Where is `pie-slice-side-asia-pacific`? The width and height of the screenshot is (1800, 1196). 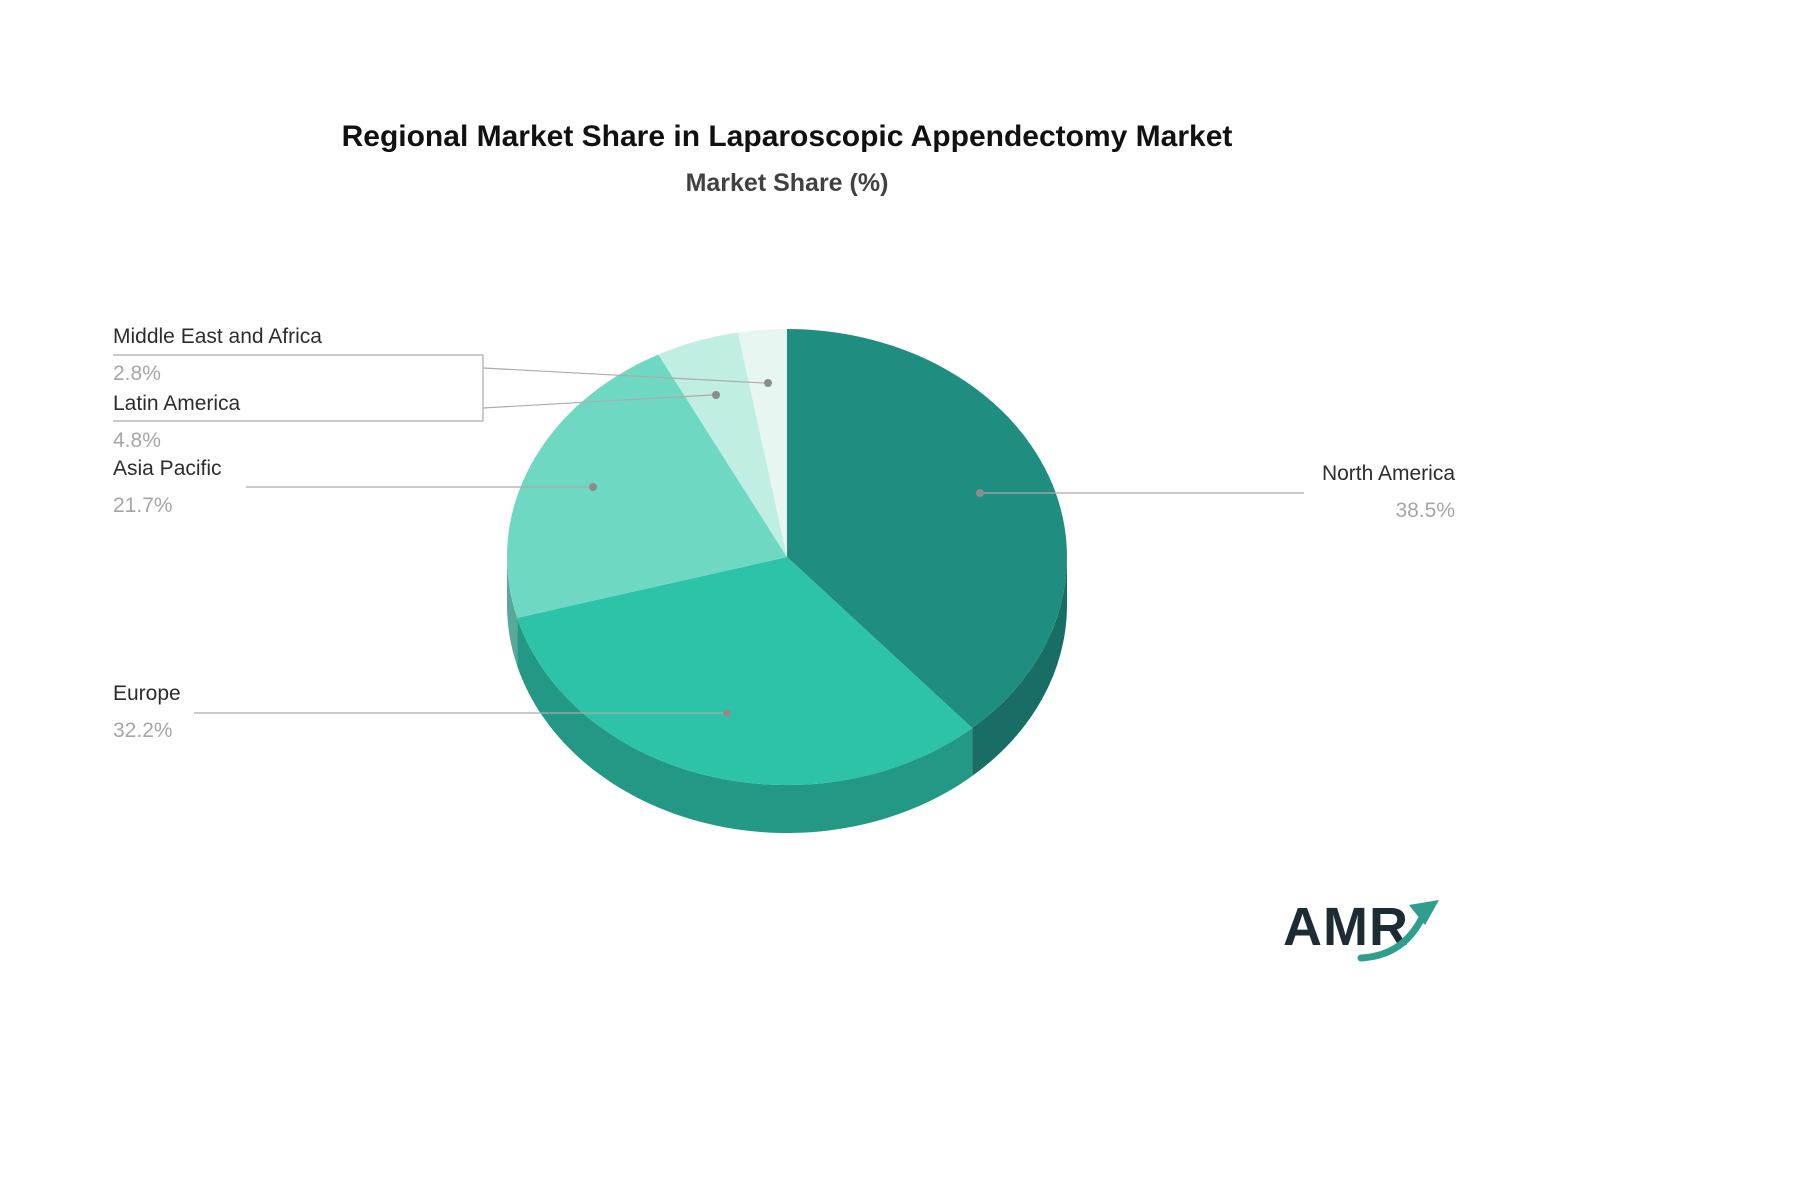 pie-slice-side-asia-pacific is located at coordinates (512, 611).